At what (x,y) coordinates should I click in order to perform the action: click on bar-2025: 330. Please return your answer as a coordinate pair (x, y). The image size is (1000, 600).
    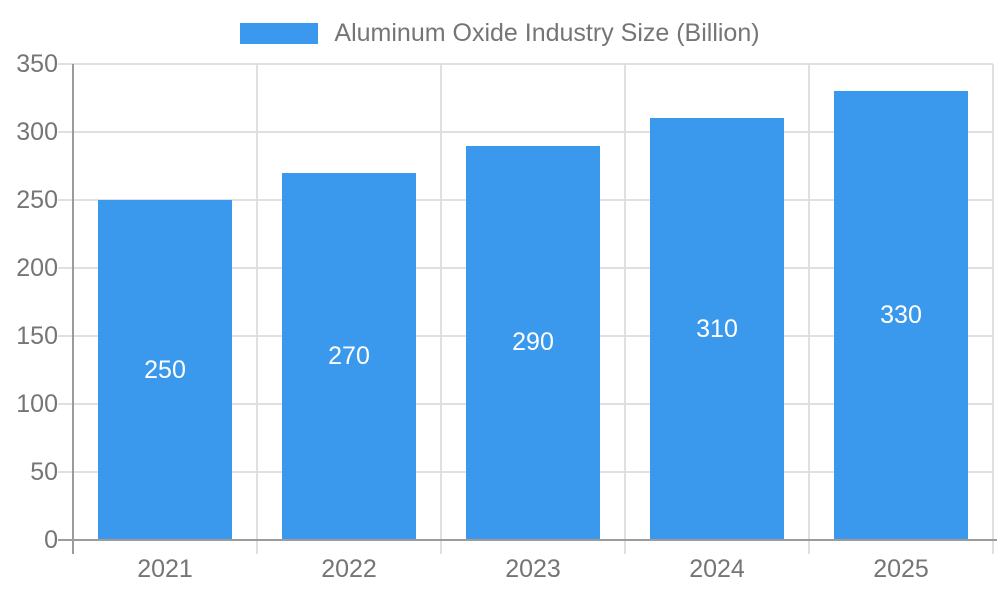
    Looking at the image, I should click on (901, 315).